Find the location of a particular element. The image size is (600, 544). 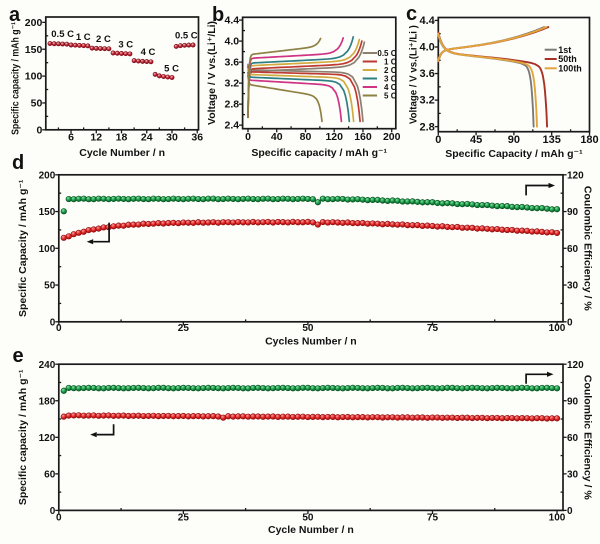

series-discharge capacity is located at coordinates (121, 60).